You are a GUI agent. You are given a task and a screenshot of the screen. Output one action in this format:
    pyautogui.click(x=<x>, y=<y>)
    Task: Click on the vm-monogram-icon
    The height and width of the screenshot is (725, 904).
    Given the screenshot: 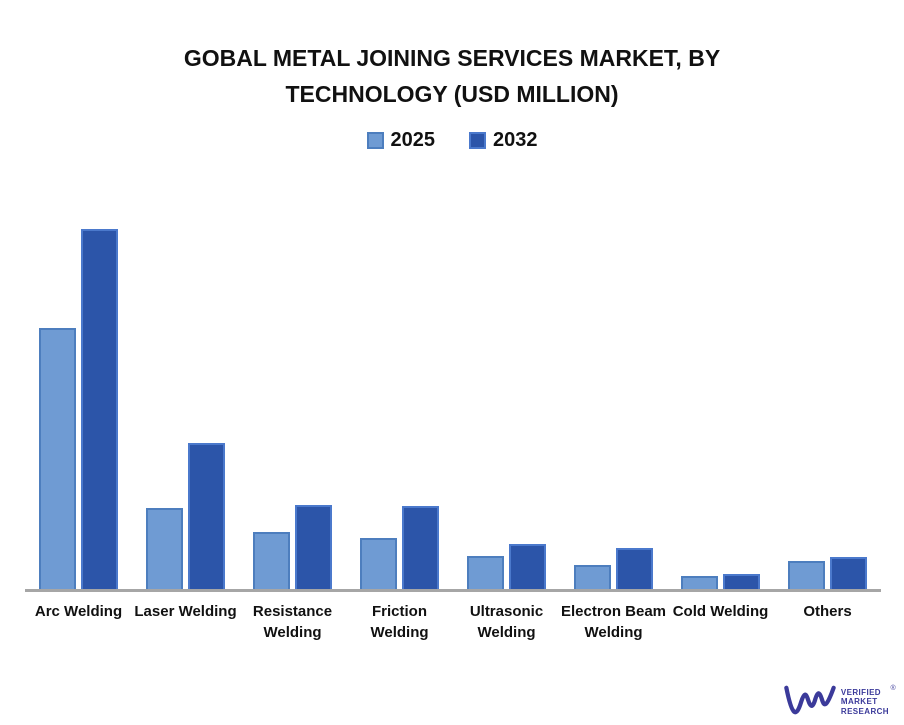 What is the action you would take?
    pyautogui.click(x=810, y=700)
    